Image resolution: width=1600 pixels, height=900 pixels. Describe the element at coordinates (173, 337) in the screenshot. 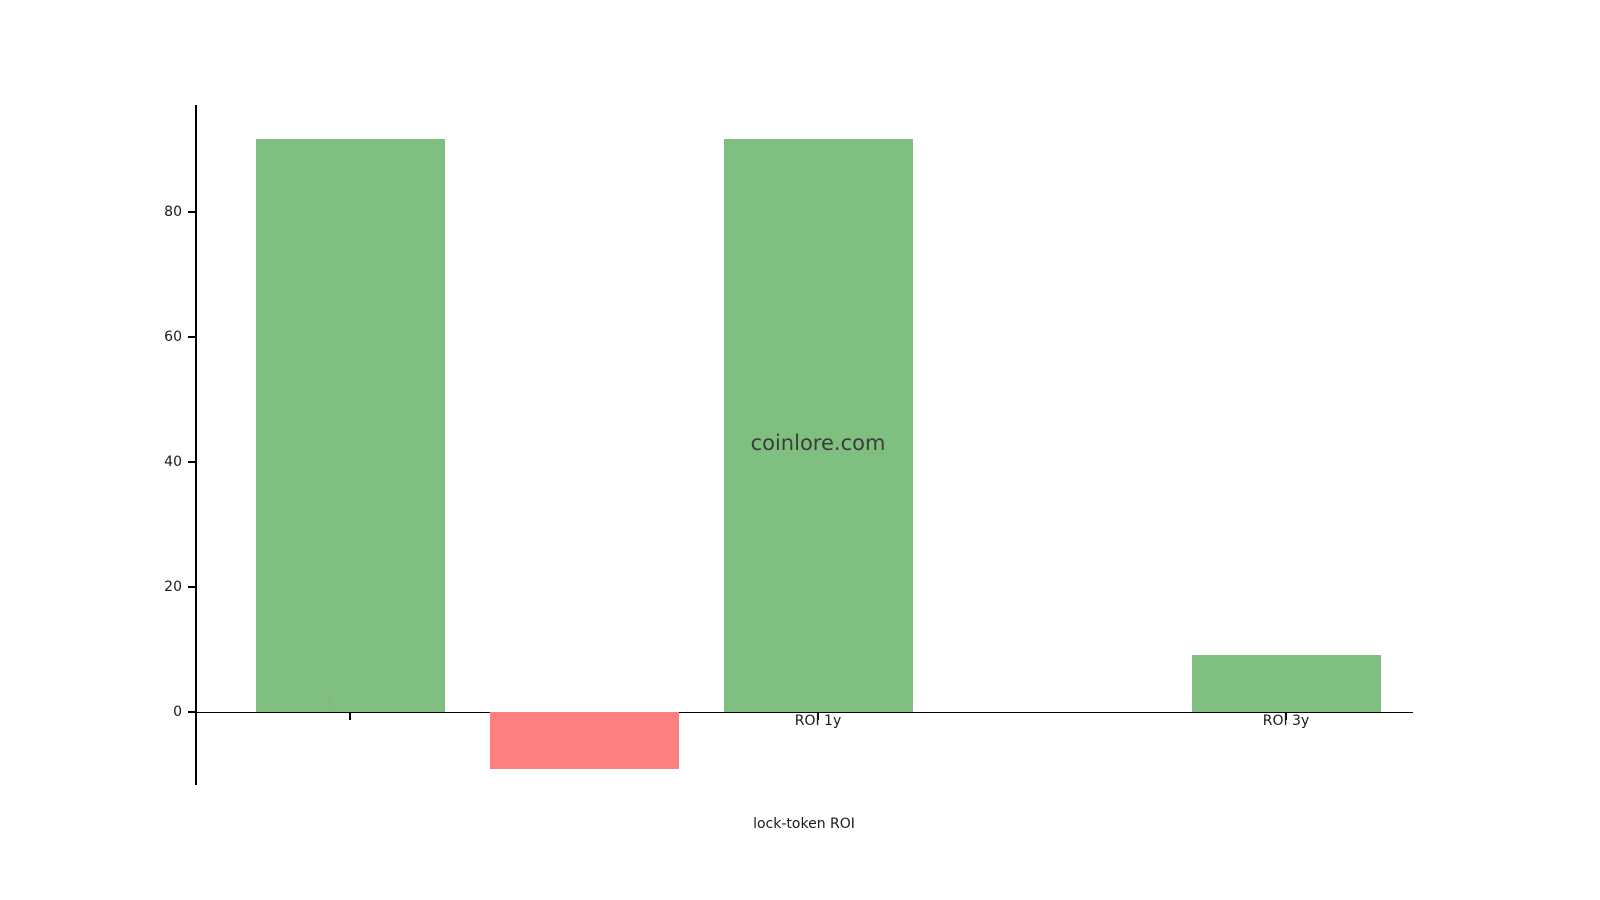

I see `y-tick-label-60: 60` at that location.